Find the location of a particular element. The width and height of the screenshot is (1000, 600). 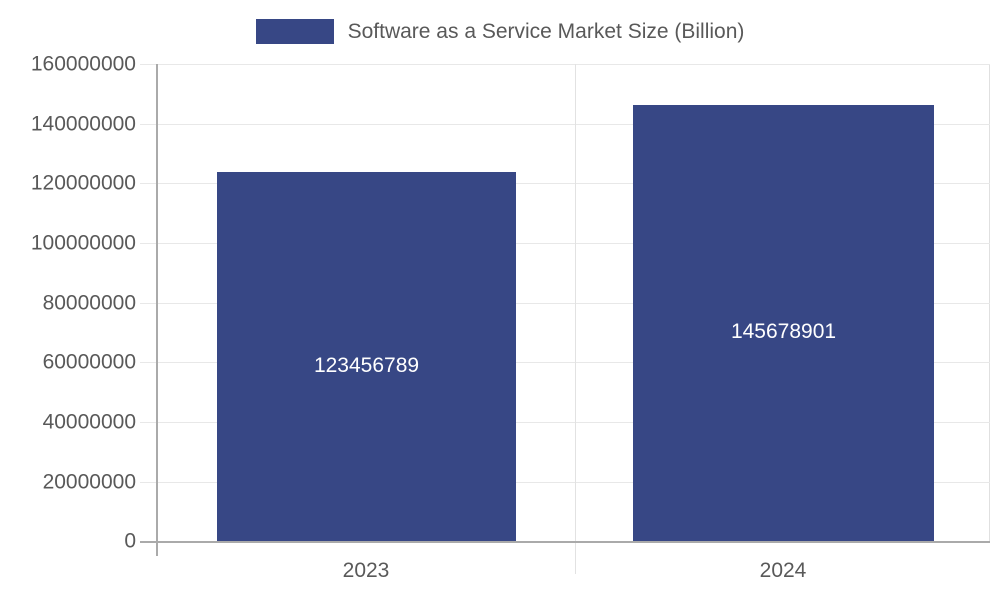

x-axis-line is located at coordinates (565, 542).